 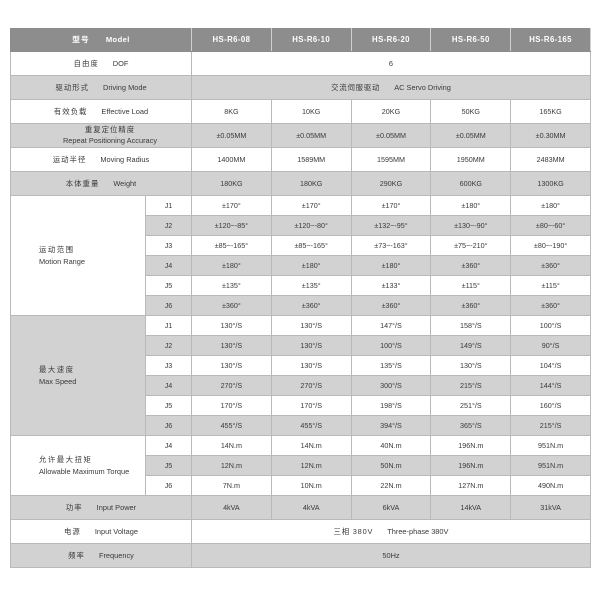 I want to click on spec-row: 驱动形式 Driving Mode 交流伺服驱动 AC Servo Driving, so click(x=300, y=87).